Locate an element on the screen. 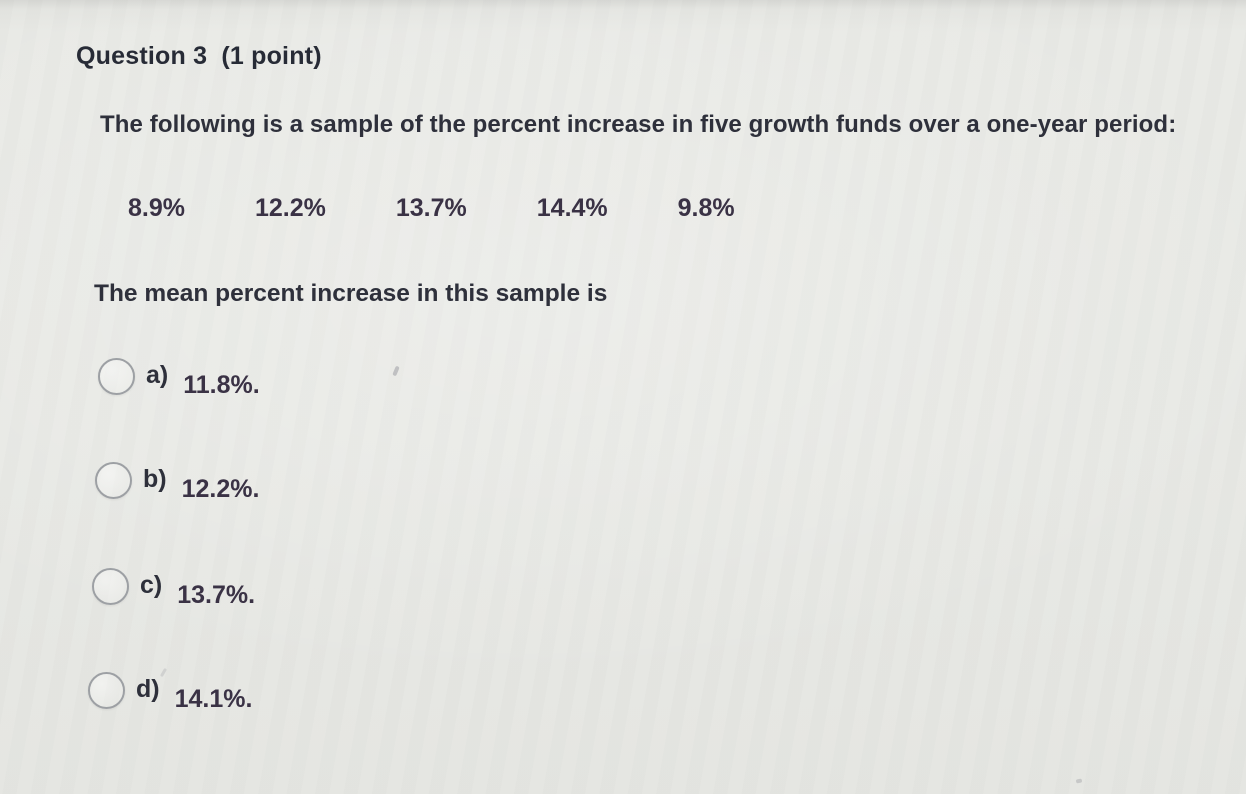 This screenshot has height=794, width=1246. radio-button-b is located at coordinates (113, 480).